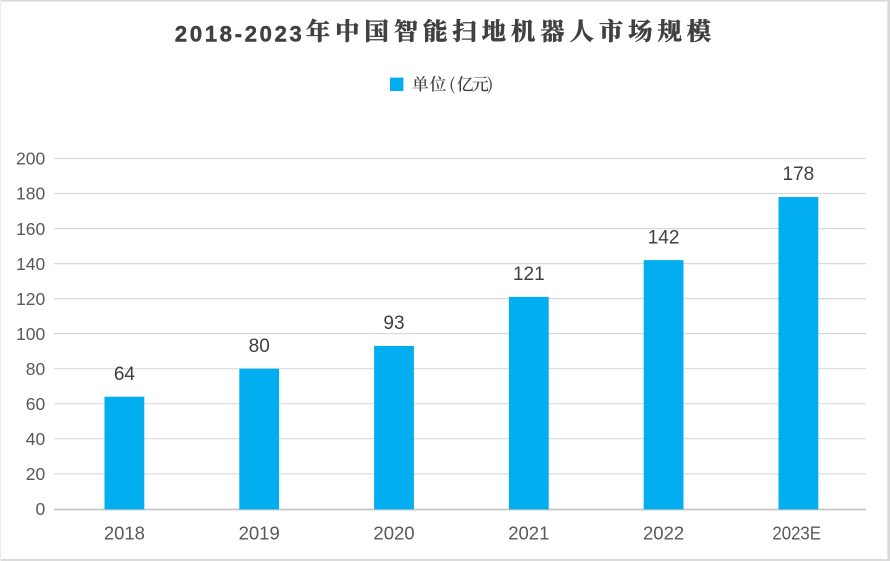  Describe the element at coordinates (799, 174) in the screenshot. I see `svg-text: 178` at that location.